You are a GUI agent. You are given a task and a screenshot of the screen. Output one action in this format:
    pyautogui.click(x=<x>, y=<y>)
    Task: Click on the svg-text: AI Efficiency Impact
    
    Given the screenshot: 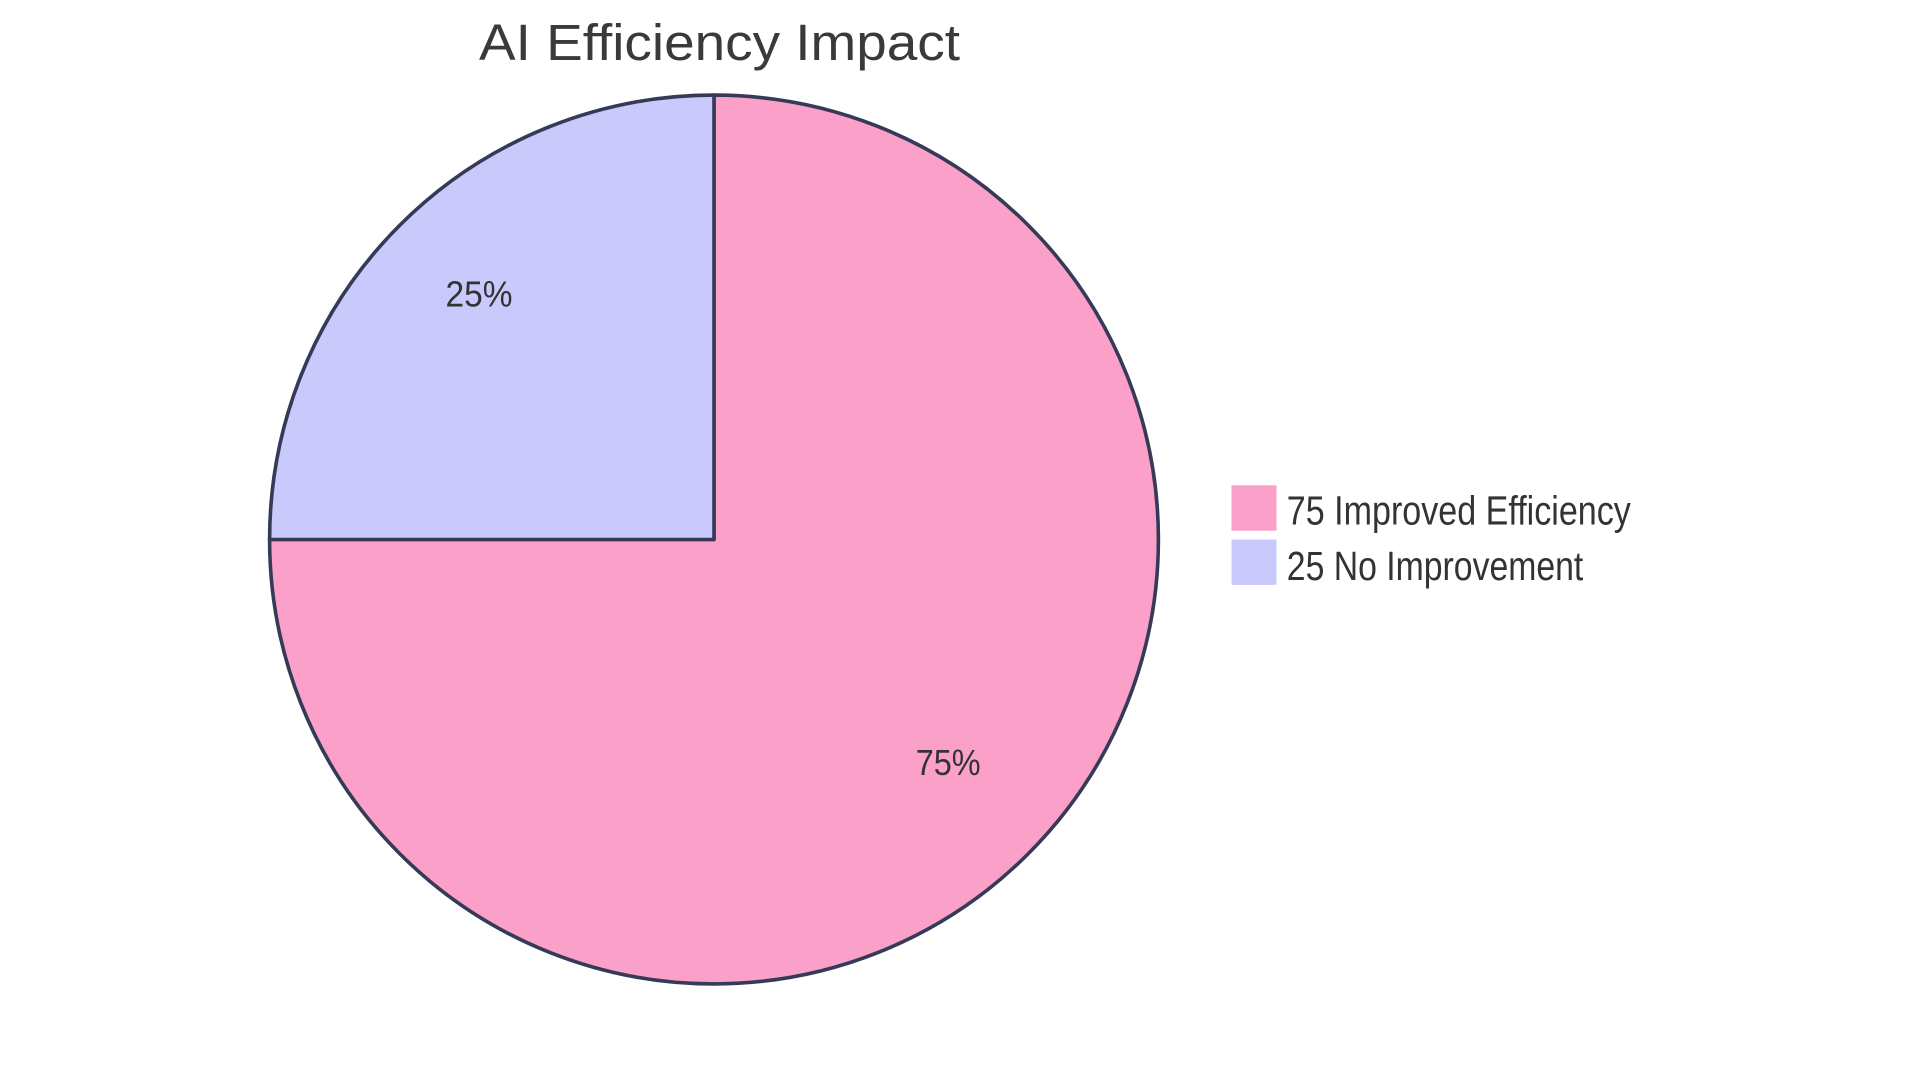 What is the action you would take?
    pyautogui.click(x=719, y=42)
    